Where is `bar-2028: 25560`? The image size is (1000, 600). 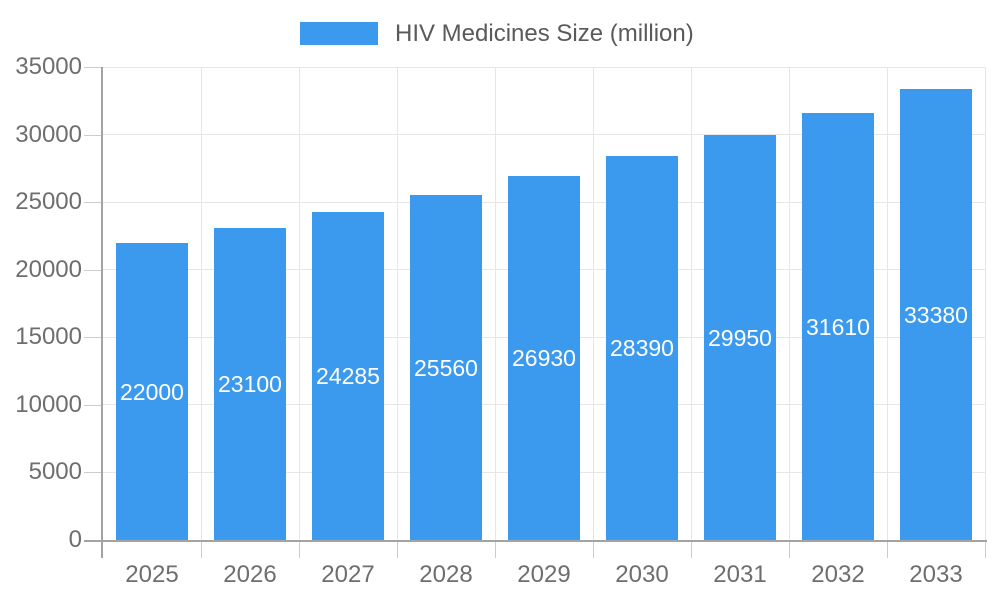 bar-2028: 25560 is located at coordinates (446, 367).